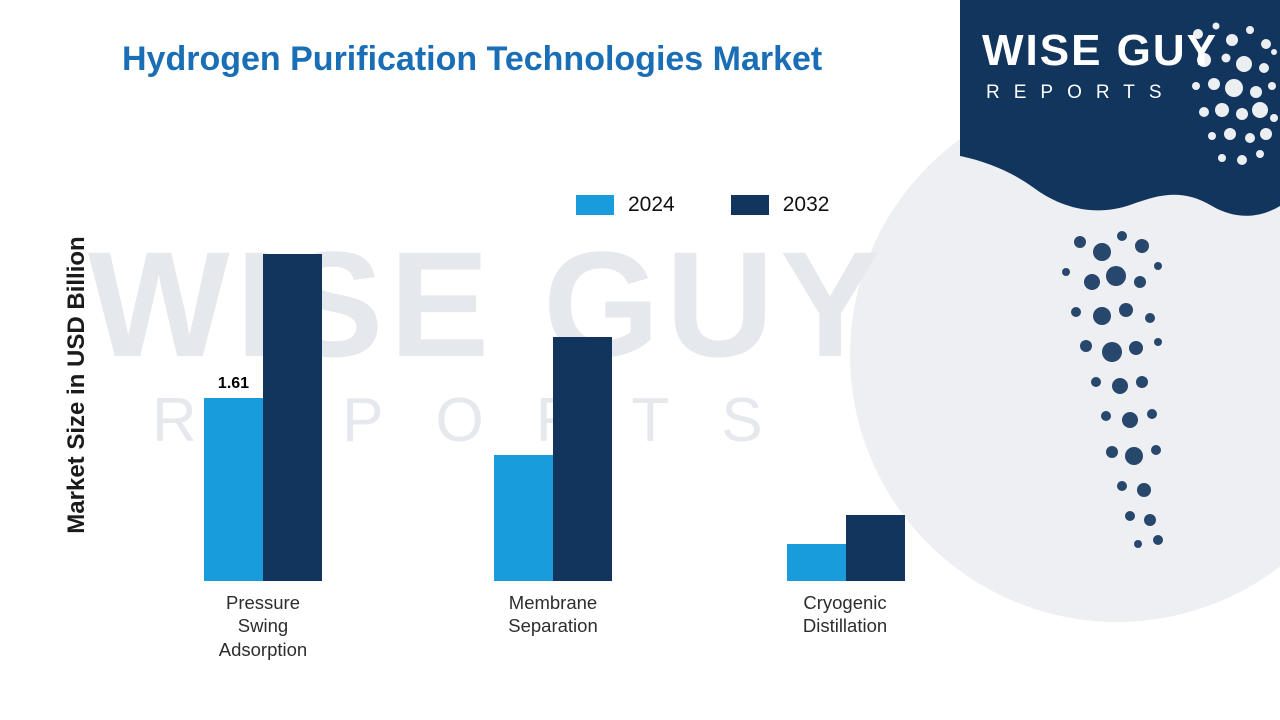  What do you see at coordinates (749, 205) in the screenshot?
I see `legend-swatch-2032` at bounding box center [749, 205].